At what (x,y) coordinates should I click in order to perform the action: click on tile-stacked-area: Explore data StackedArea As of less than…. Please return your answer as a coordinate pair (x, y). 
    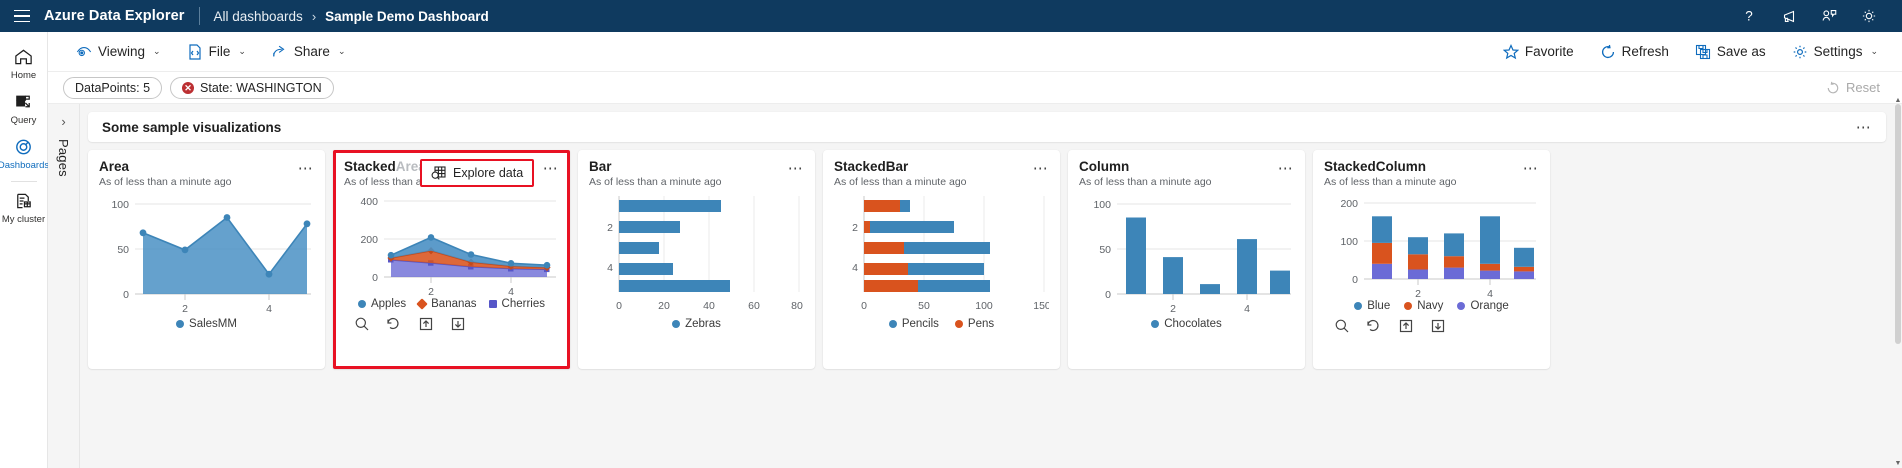
    Looking at the image, I should click on (451, 259).